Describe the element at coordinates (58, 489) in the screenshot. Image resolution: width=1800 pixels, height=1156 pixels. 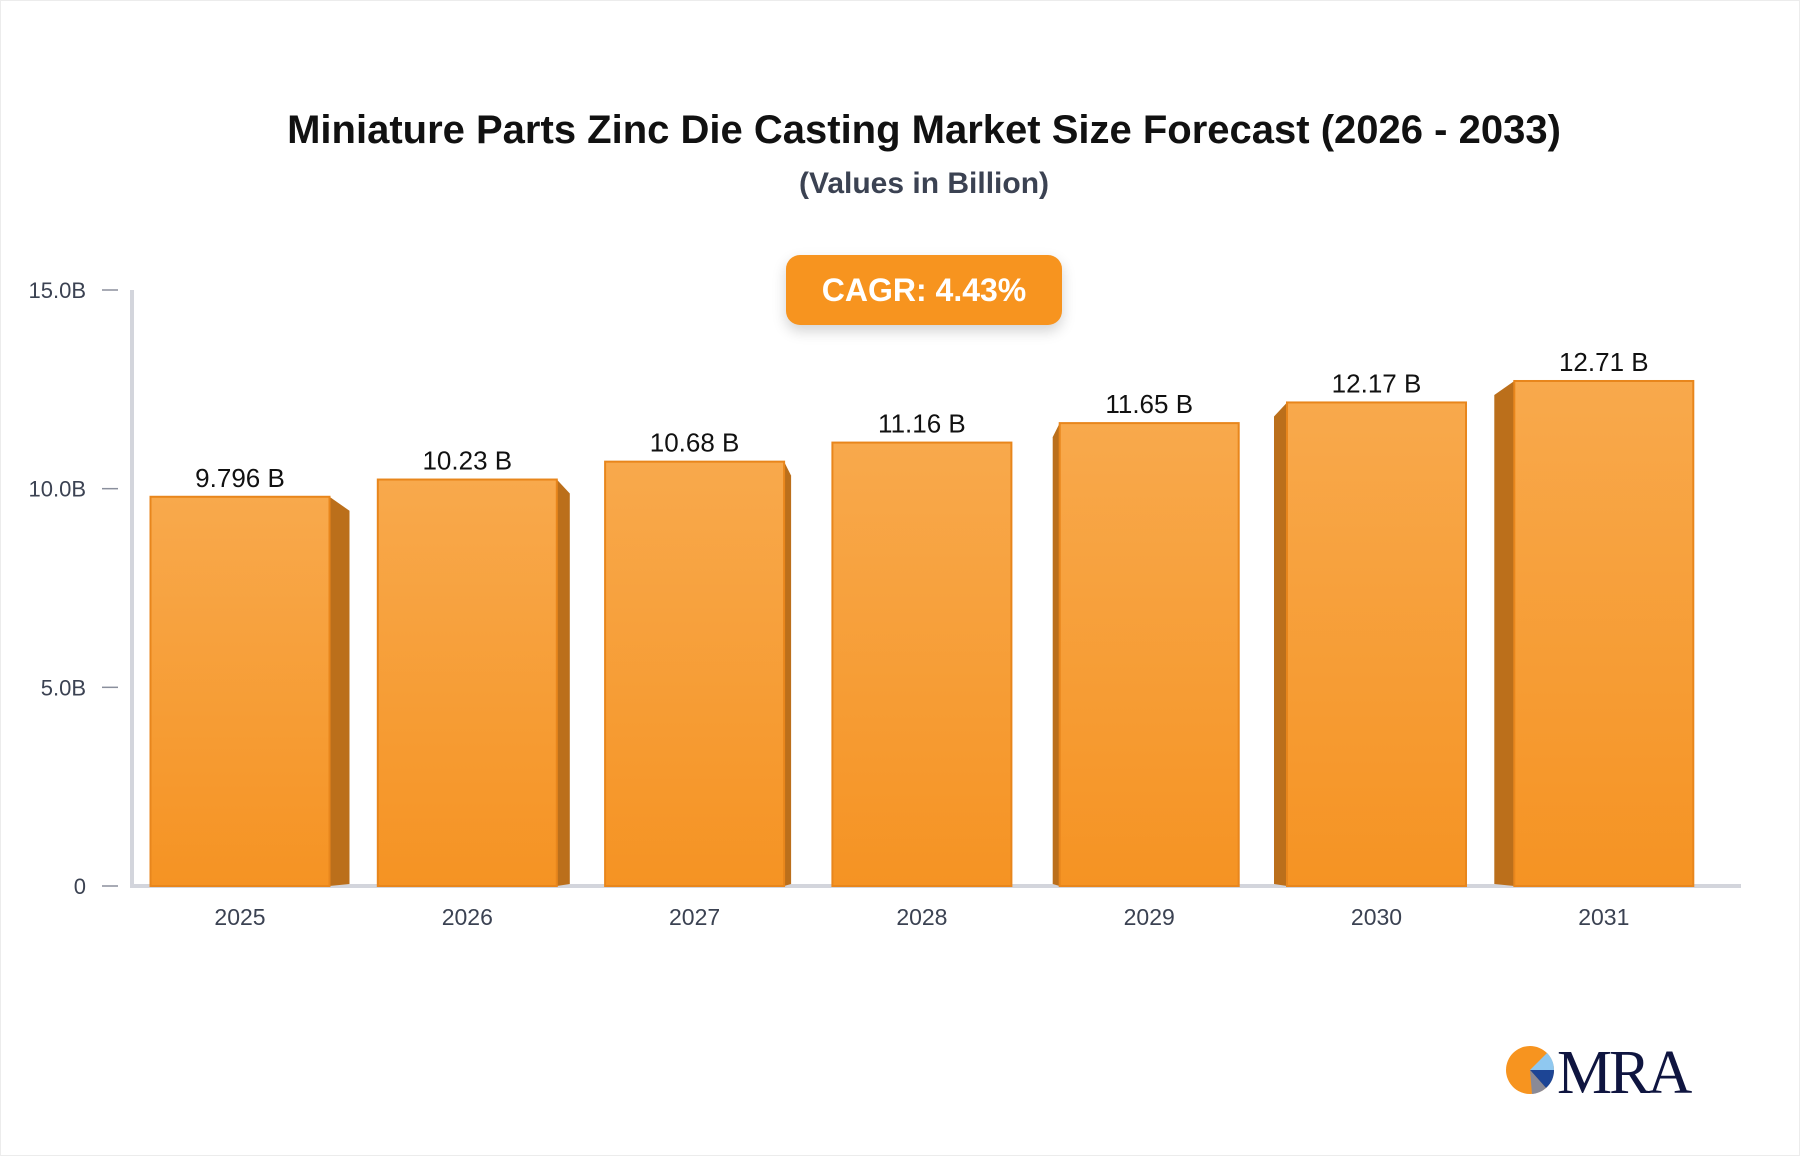
I see `y-tick-label: 10.0B` at that location.